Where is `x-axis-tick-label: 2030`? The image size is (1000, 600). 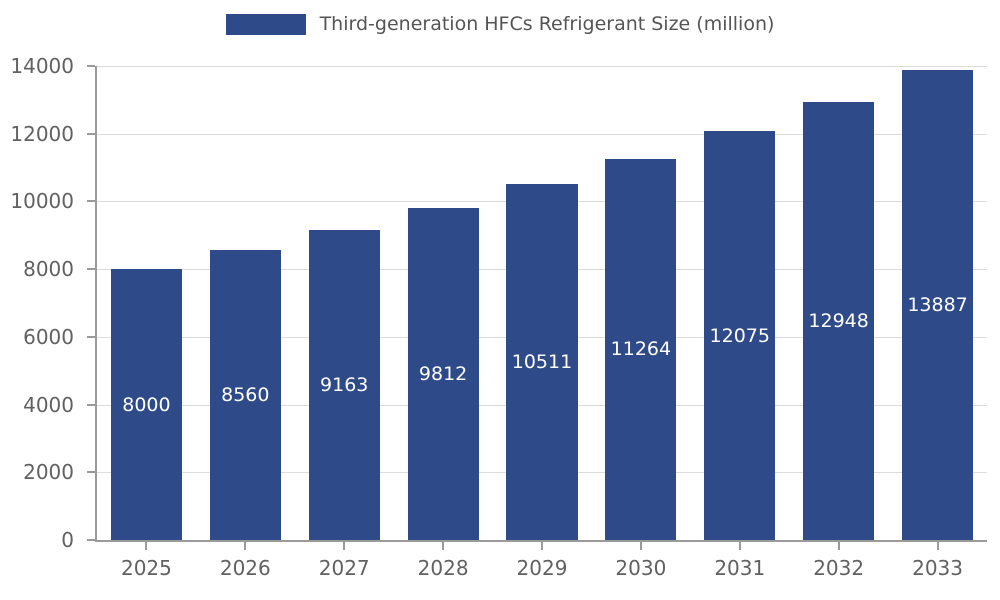 x-axis-tick-label: 2030 is located at coordinates (641, 568).